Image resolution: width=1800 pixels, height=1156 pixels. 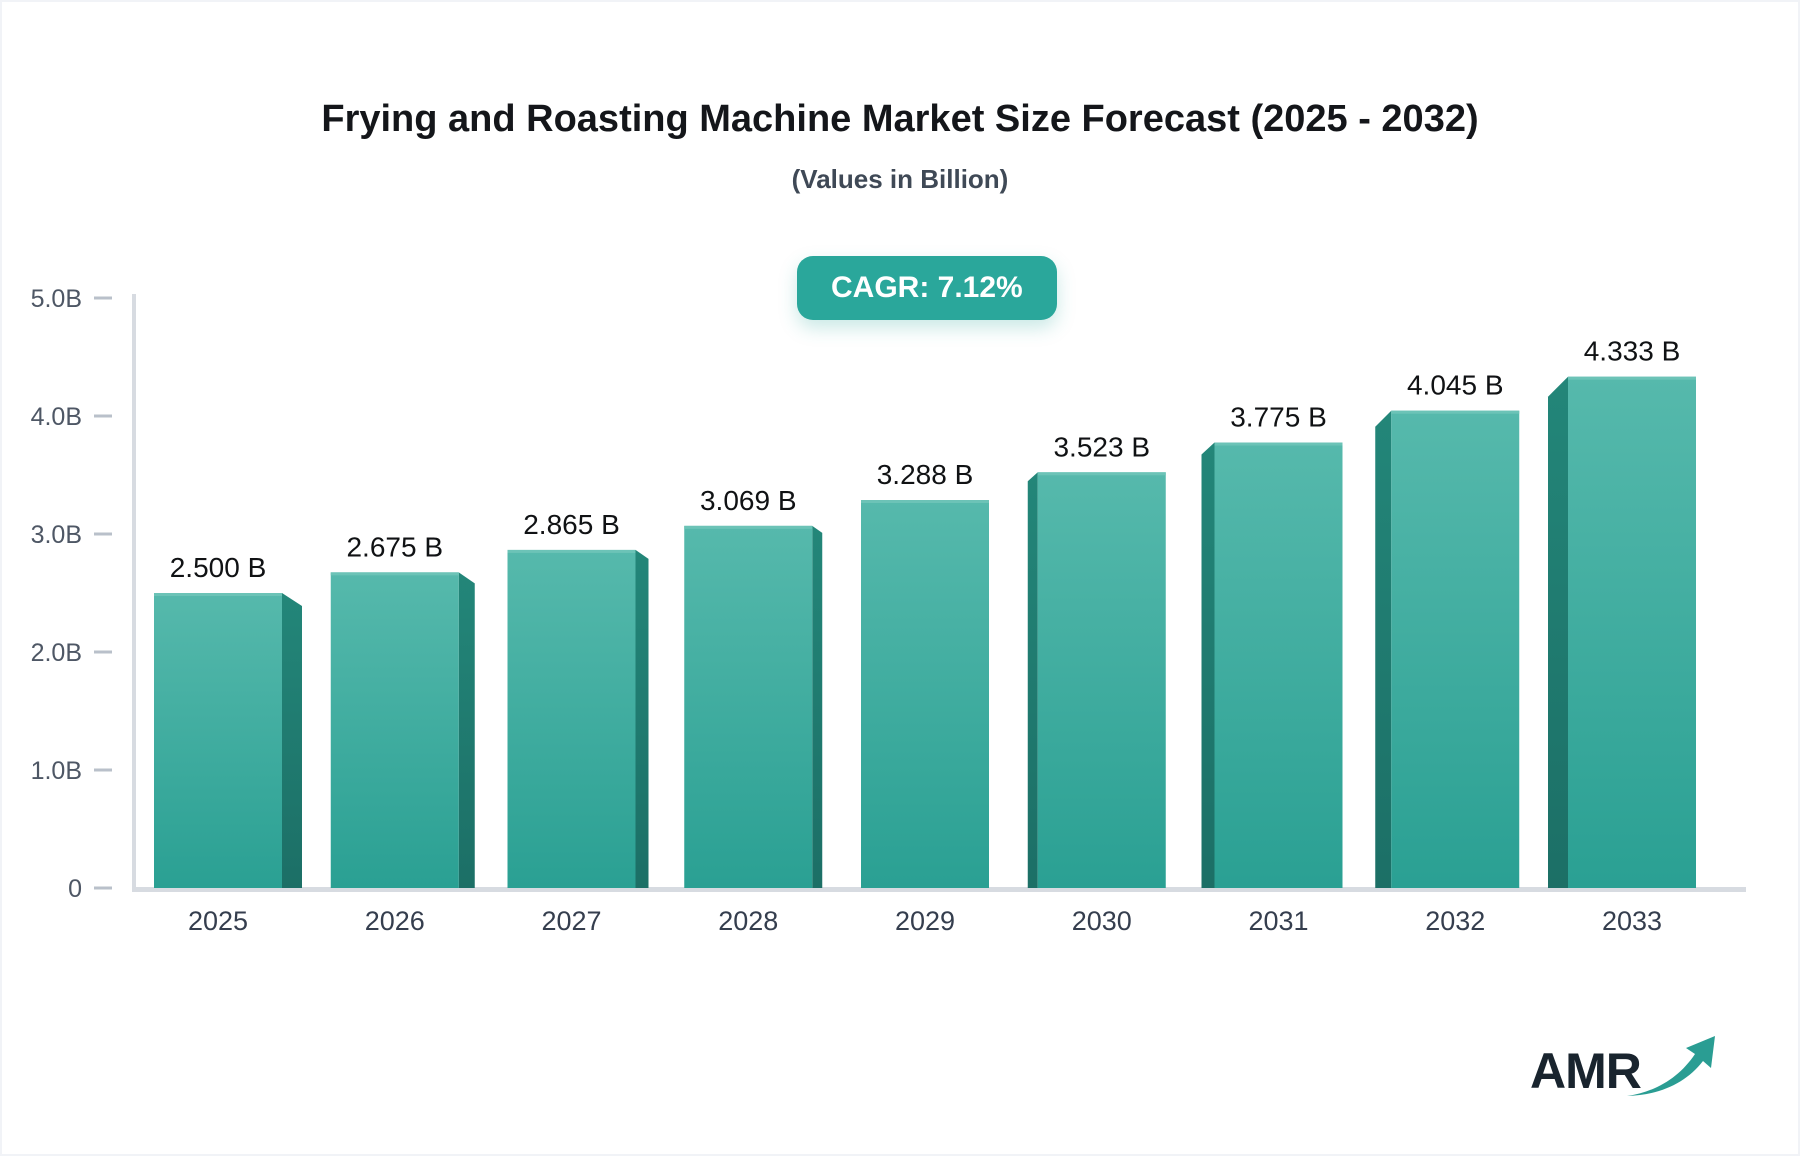 I want to click on y-axis-line, so click(x=134, y=591).